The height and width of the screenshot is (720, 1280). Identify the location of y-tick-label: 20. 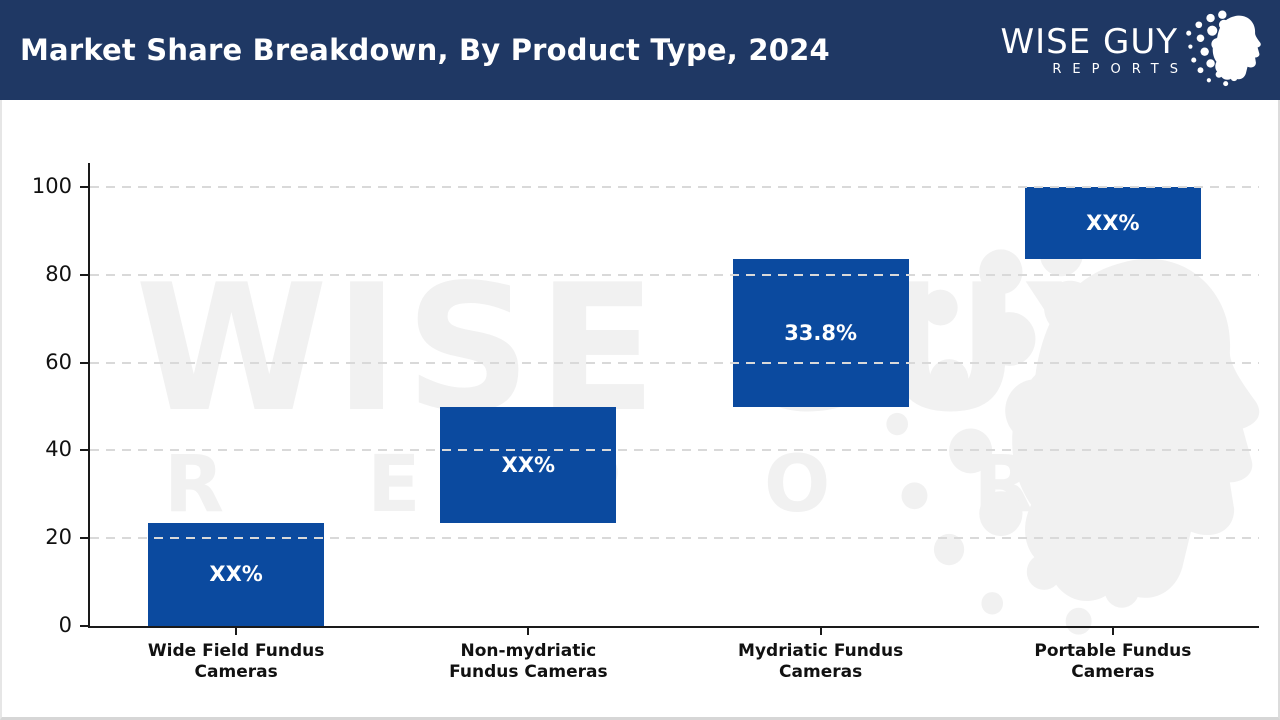
(58, 537).